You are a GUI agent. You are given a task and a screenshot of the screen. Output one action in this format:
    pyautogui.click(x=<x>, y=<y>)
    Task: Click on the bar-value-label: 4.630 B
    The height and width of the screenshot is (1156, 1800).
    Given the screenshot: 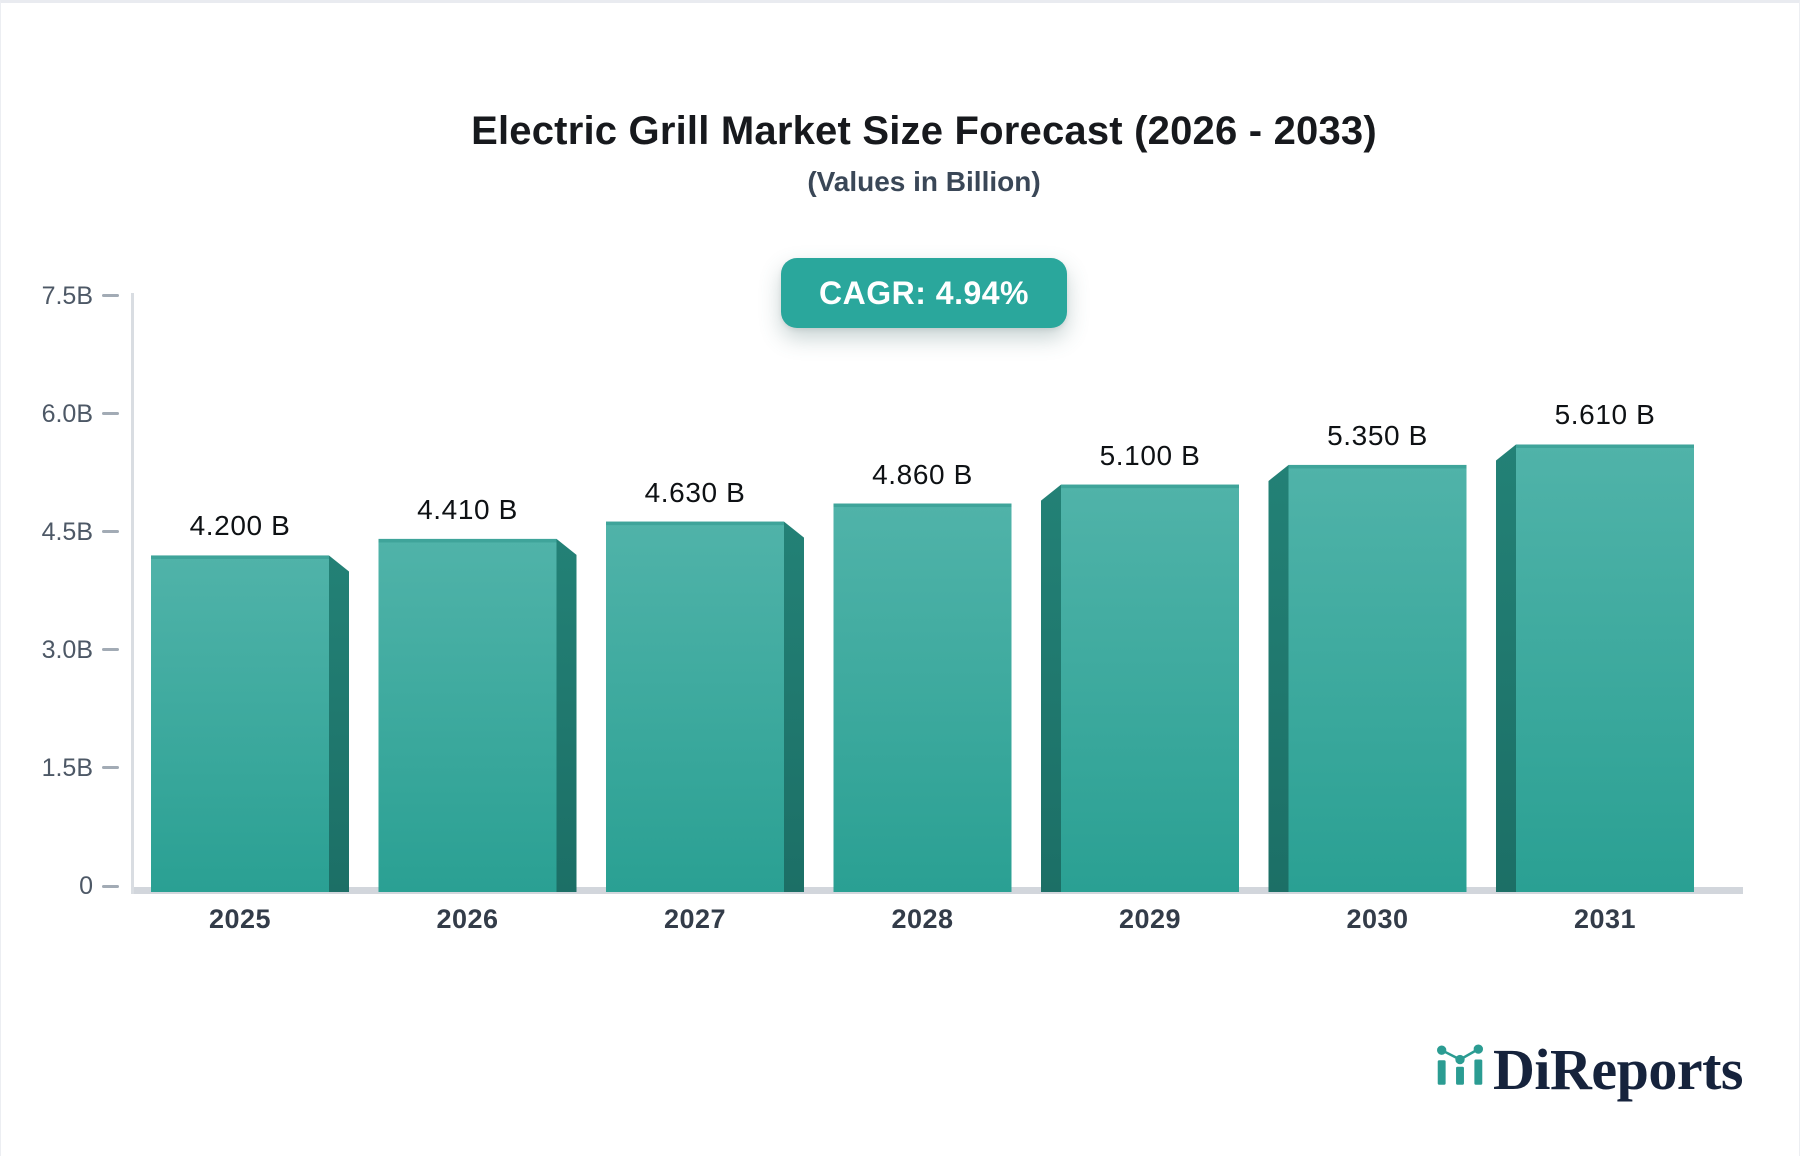 What is the action you would take?
    pyautogui.click(x=695, y=492)
    